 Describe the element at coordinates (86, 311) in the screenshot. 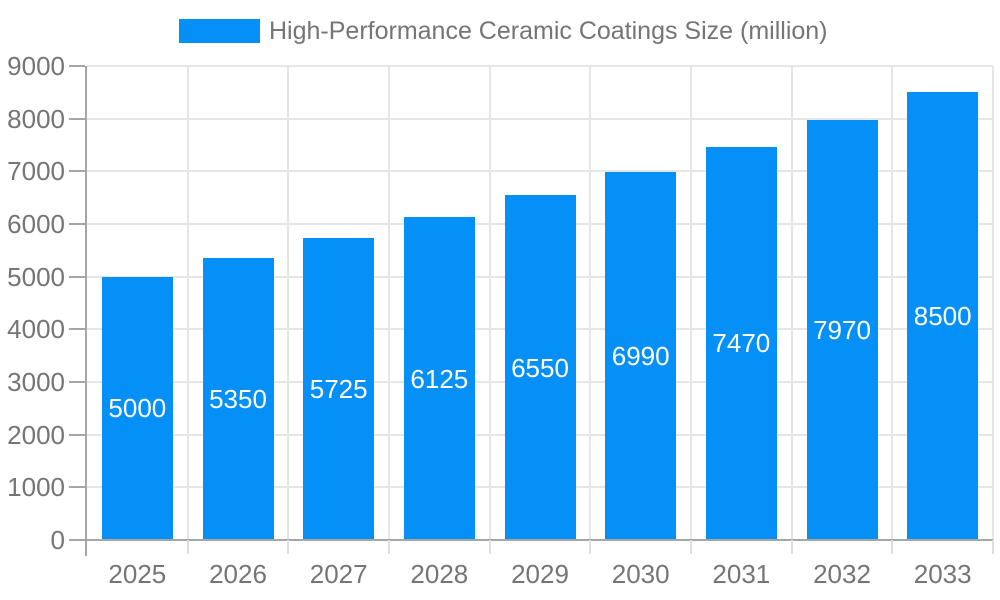

I see `y-axis-line` at that location.